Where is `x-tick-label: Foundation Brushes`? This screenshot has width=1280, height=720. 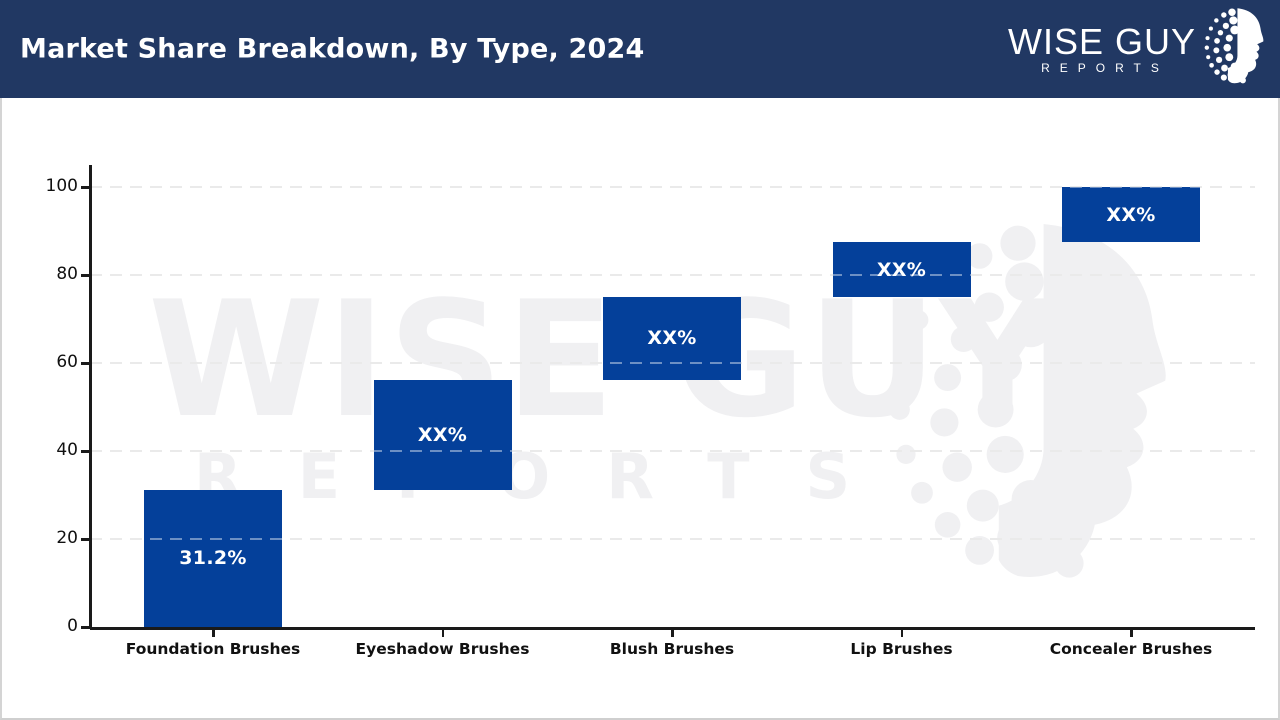
x-tick-label: Foundation Brushes is located at coordinates (213, 649).